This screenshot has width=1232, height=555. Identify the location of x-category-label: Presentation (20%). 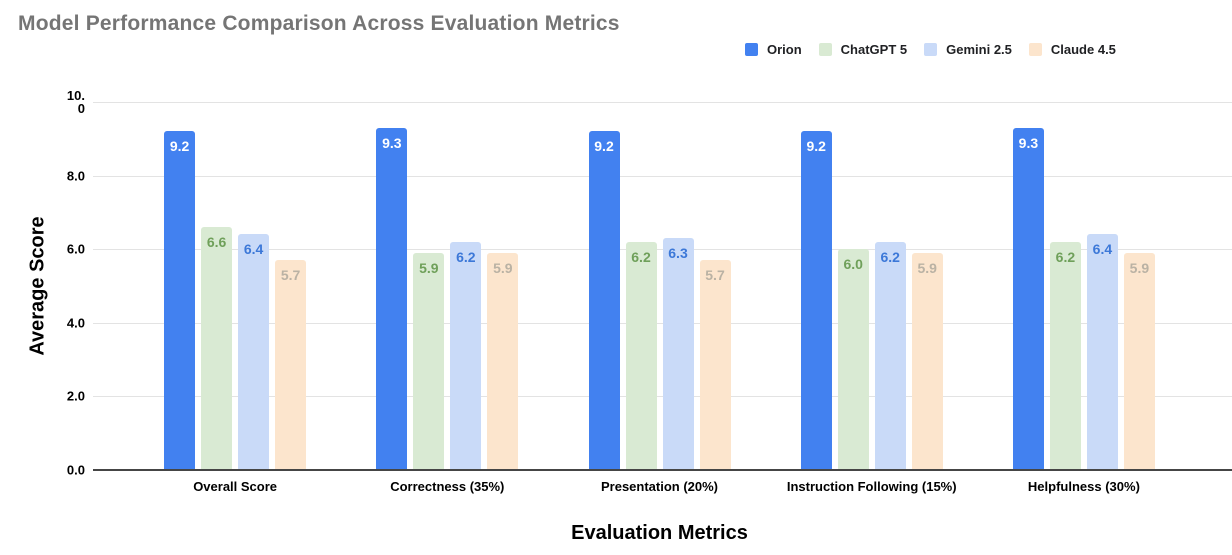
(659, 486).